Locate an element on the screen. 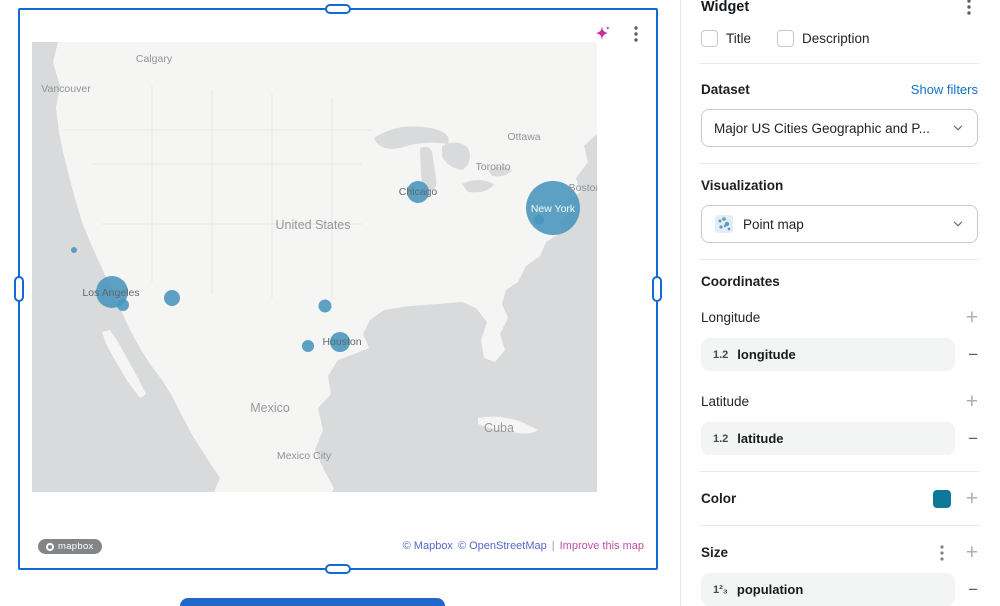  description-checkbox-item: Description is located at coordinates (823, 38).